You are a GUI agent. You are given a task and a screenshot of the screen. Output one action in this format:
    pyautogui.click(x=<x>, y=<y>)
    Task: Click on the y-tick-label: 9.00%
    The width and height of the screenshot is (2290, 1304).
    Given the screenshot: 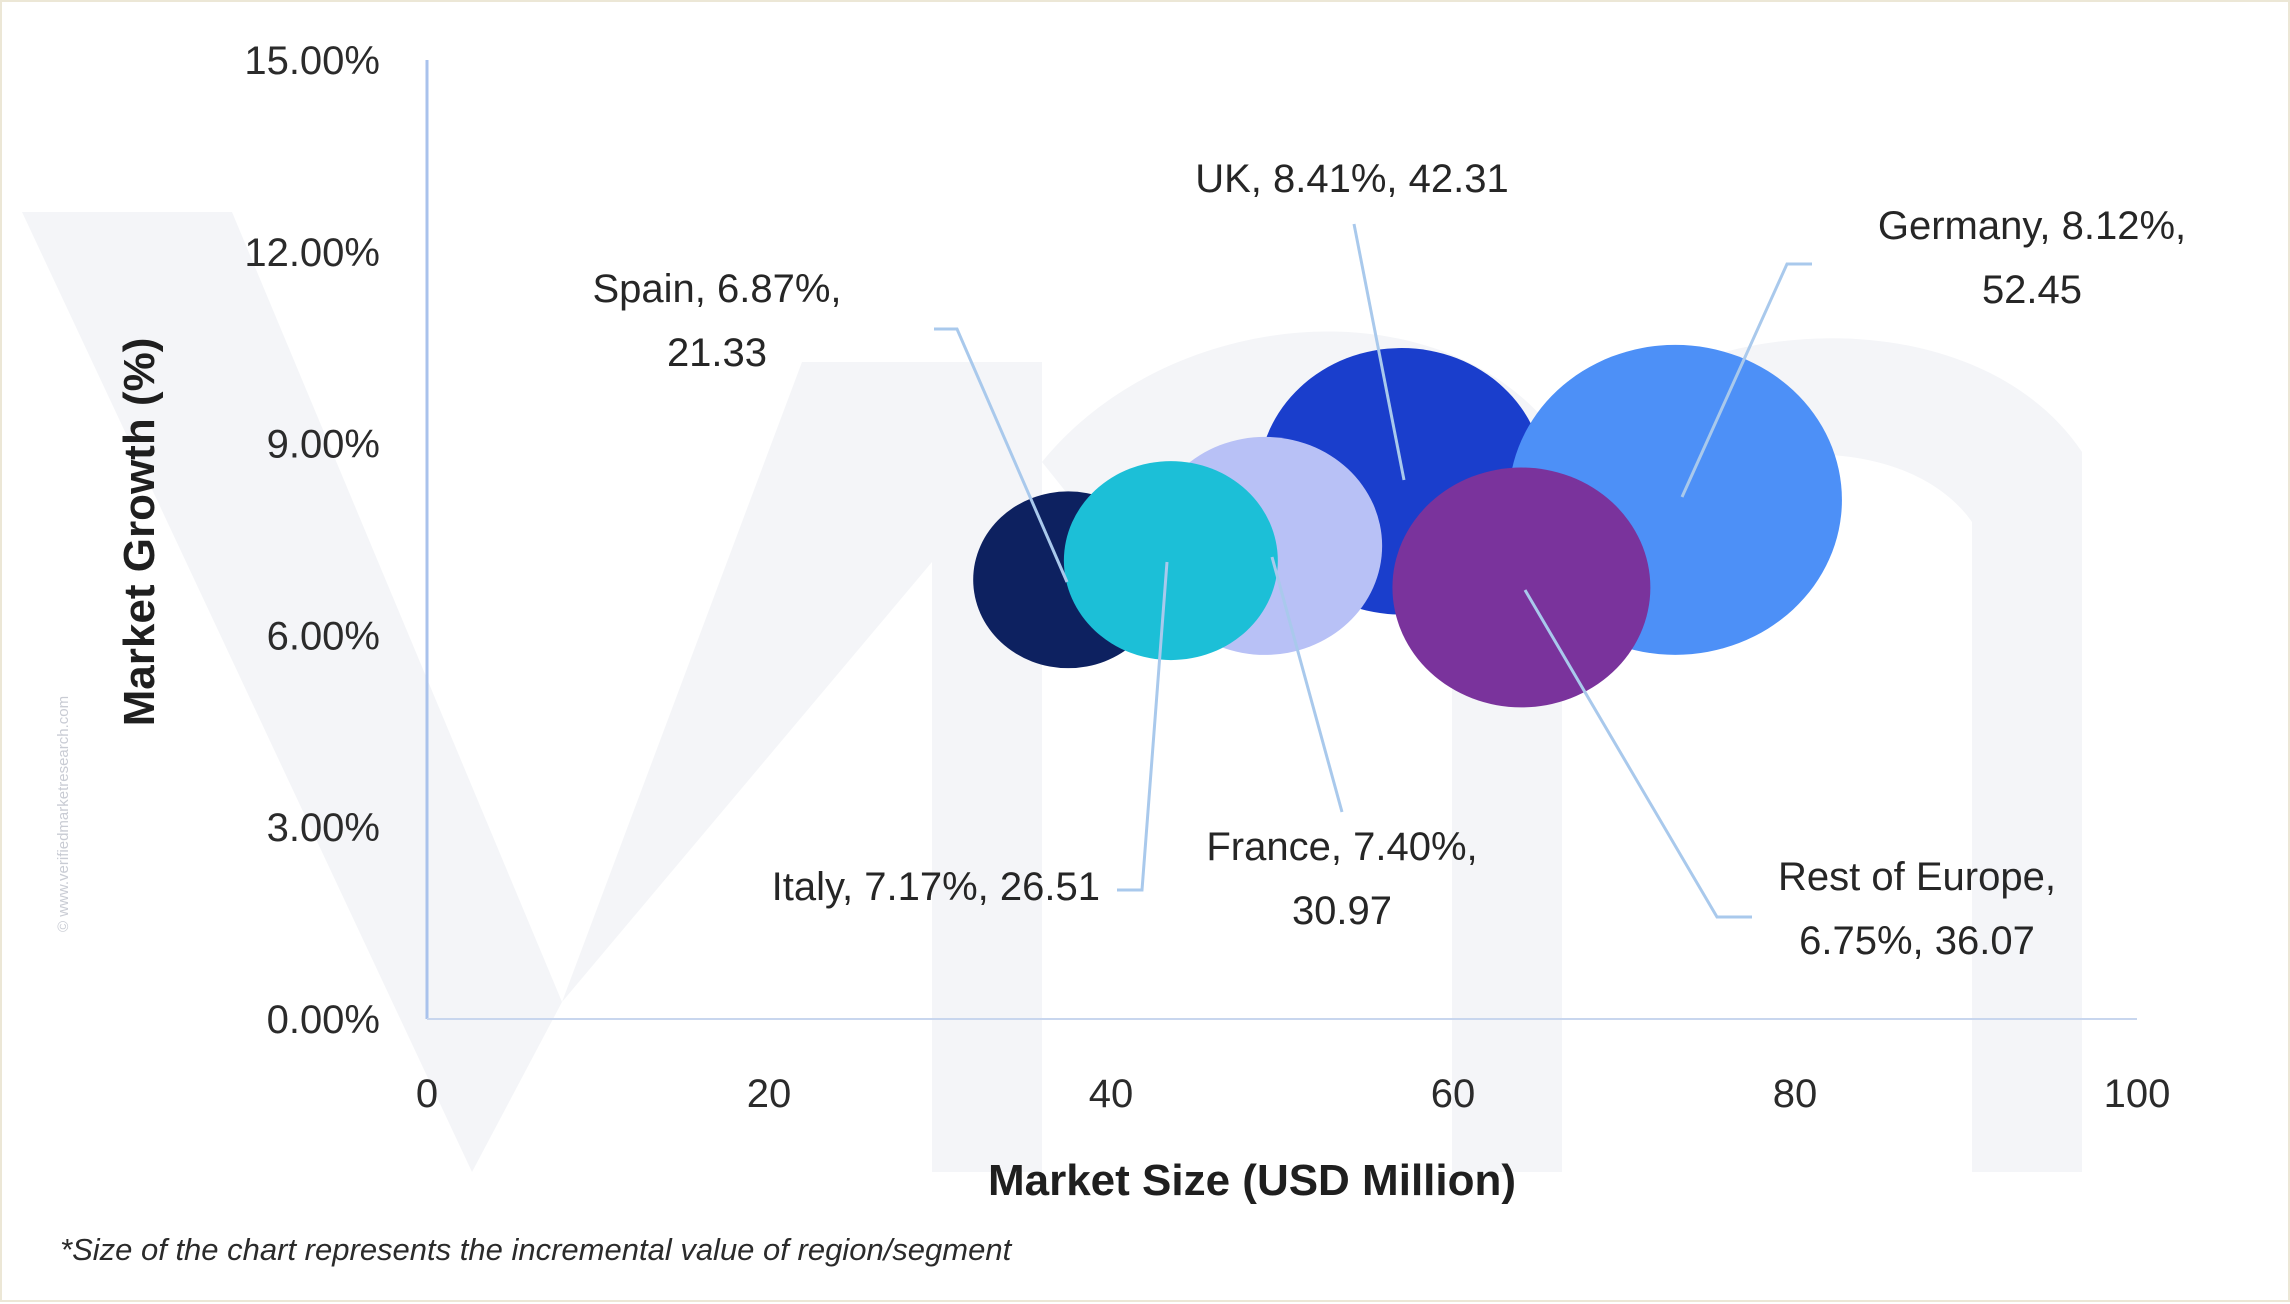 What is the action you would take?
    pyautogui.click(x=323, y=445)
    